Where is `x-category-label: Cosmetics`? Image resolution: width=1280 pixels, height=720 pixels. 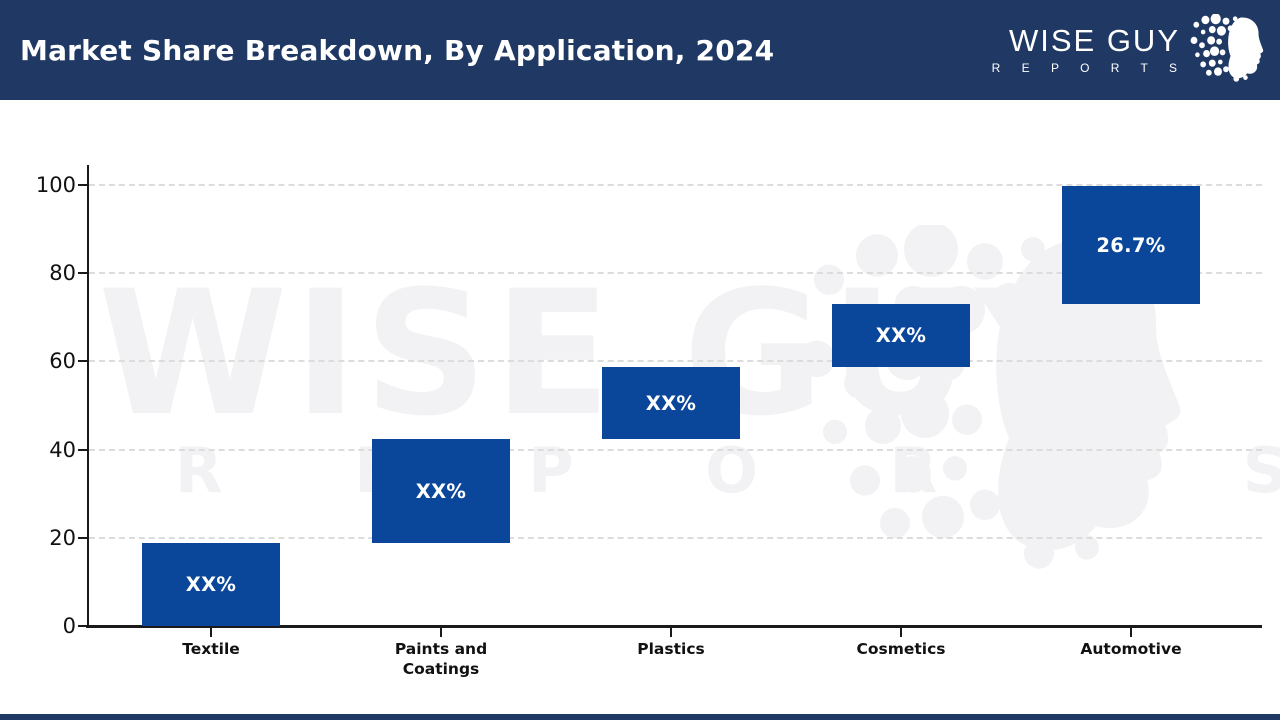 x-category-label: Cosmetics is located at coordinates (901, 649).